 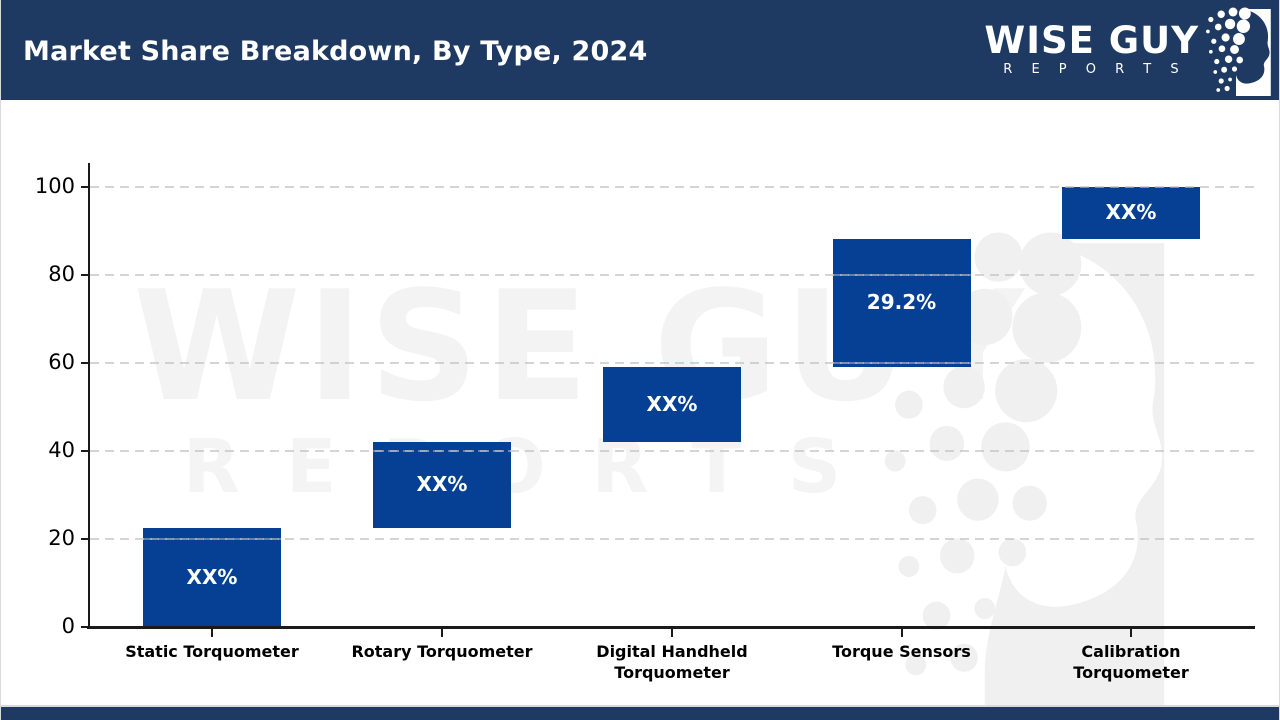 What do you see at coordinates (1091, 40) in the screenshot?
I see `brand-name: WISE GUY` at bounding box center [1091, 40].